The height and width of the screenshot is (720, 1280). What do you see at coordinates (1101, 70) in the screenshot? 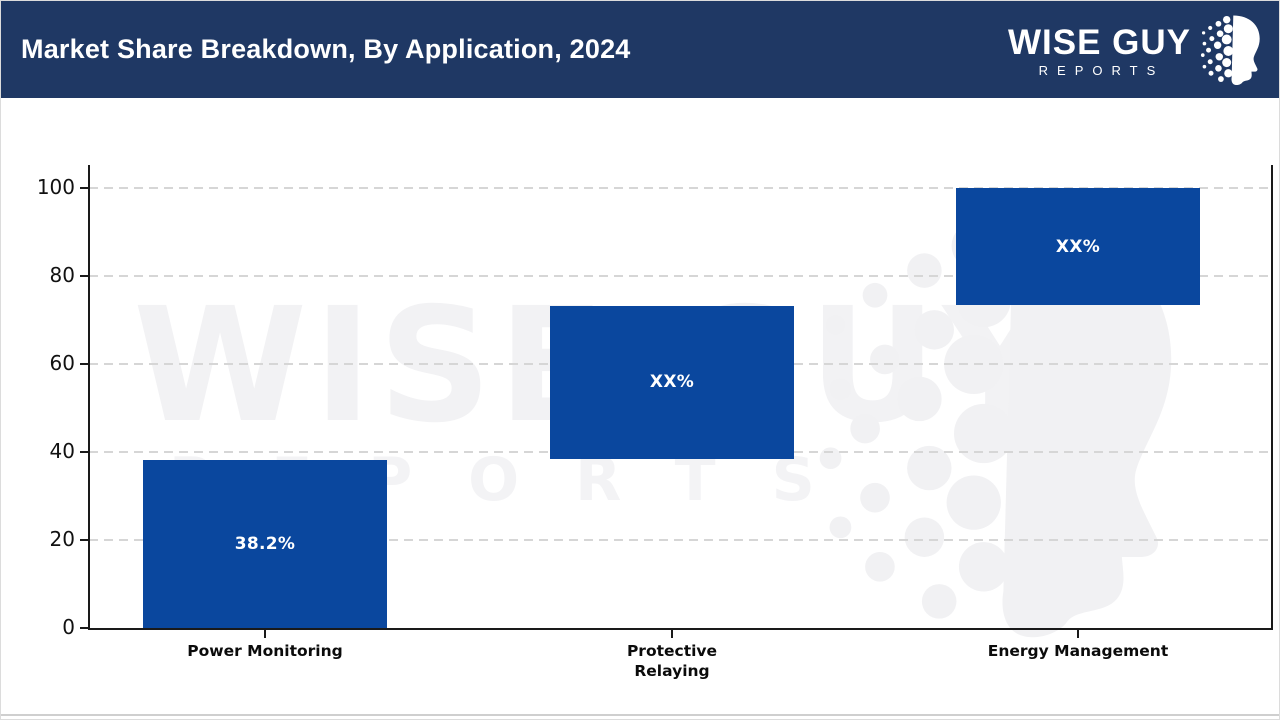
I see `logo-reports-label: REPORTS` at bounding box center [1101, 70].